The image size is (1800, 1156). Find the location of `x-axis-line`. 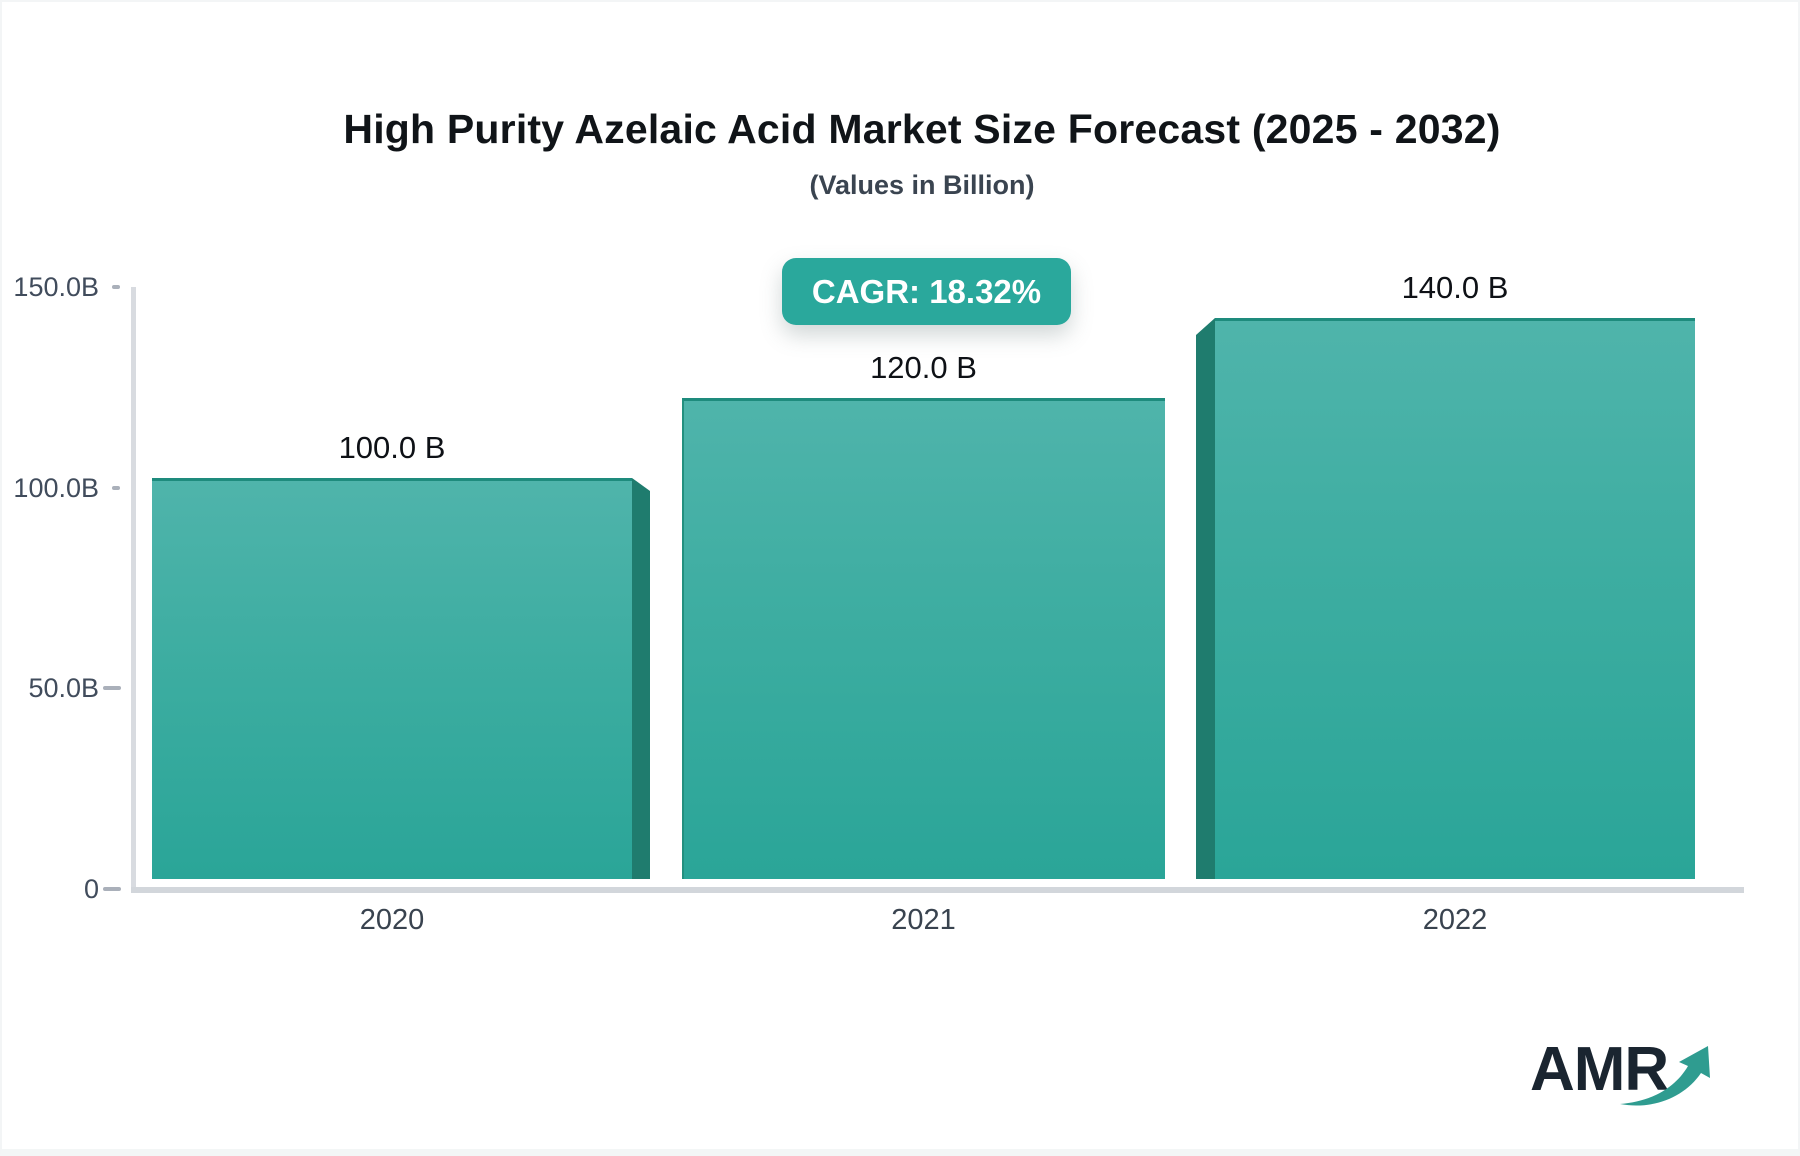

x-axis-line is located at coordinates (937, 890).